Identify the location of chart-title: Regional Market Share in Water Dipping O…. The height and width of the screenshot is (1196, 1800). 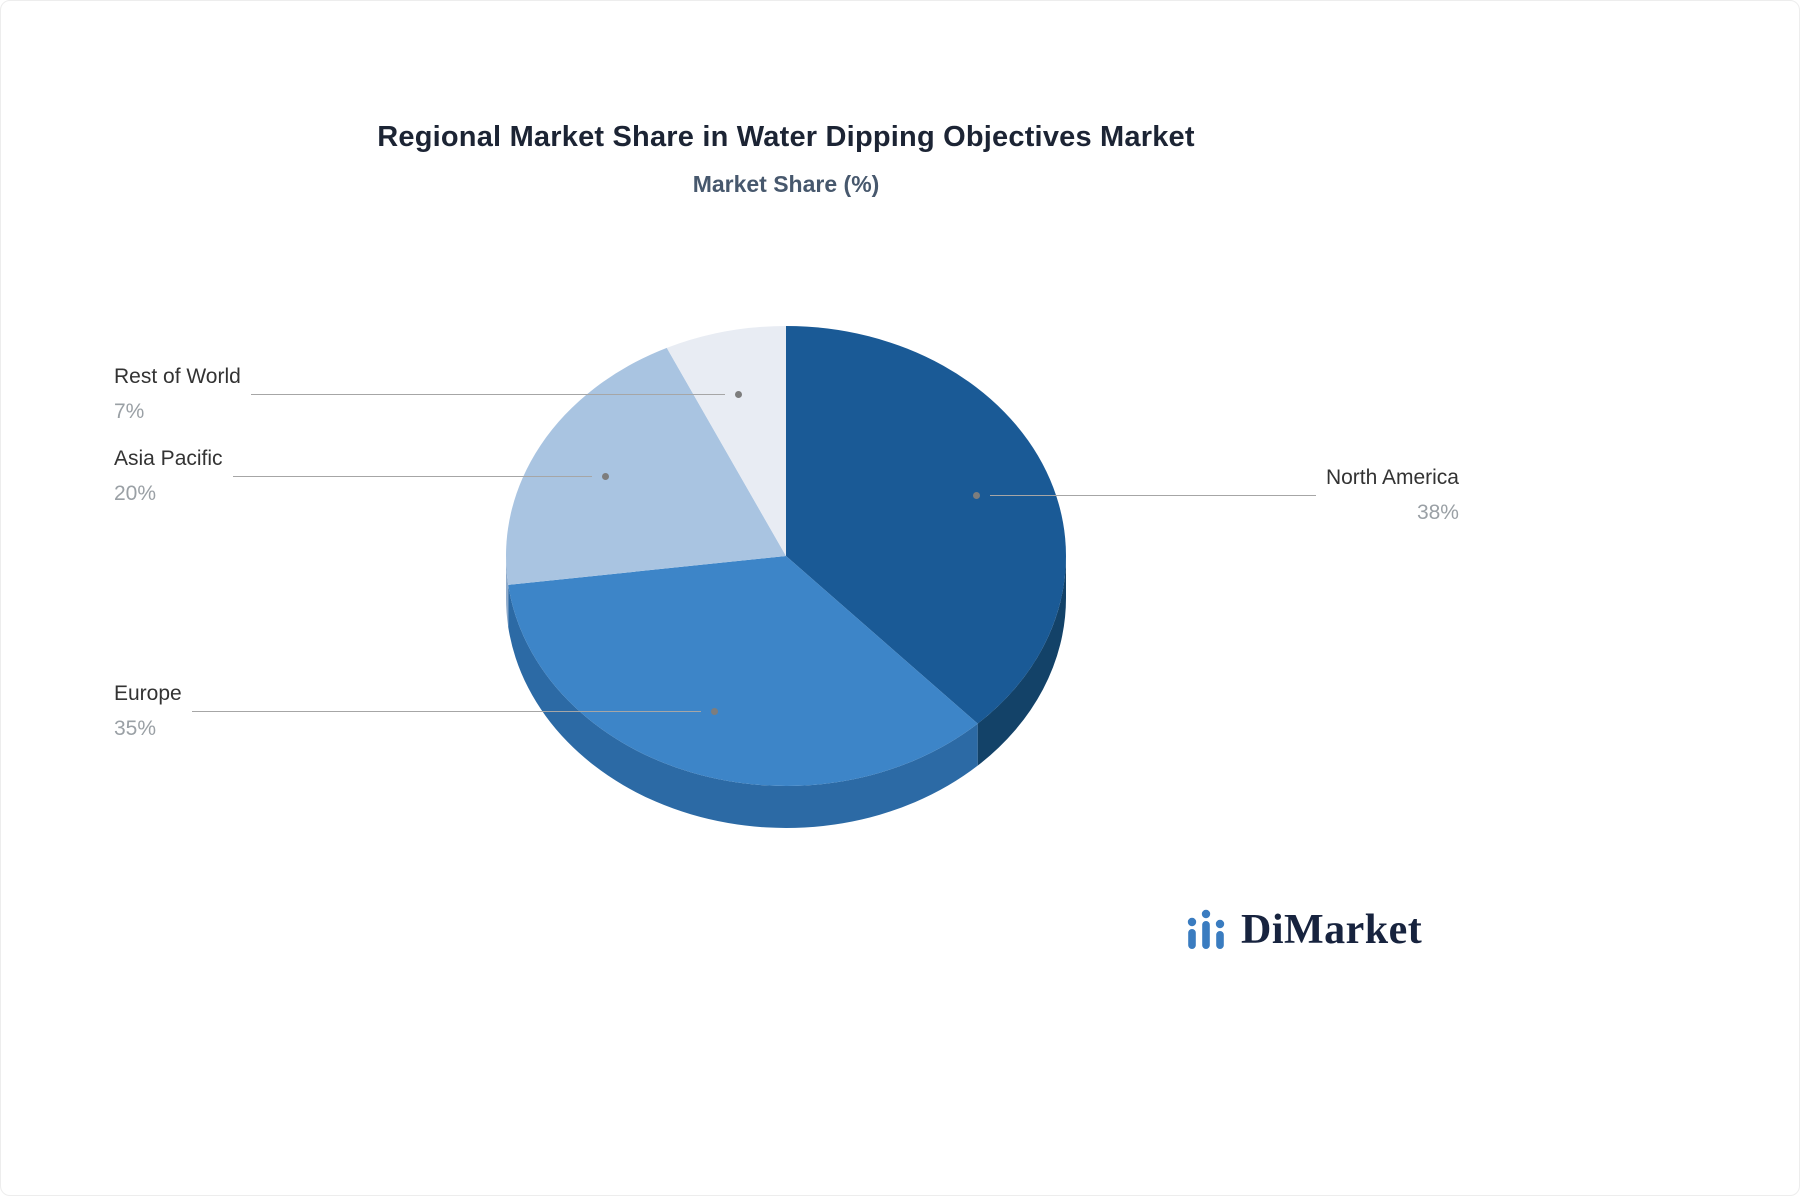
(786, 137).